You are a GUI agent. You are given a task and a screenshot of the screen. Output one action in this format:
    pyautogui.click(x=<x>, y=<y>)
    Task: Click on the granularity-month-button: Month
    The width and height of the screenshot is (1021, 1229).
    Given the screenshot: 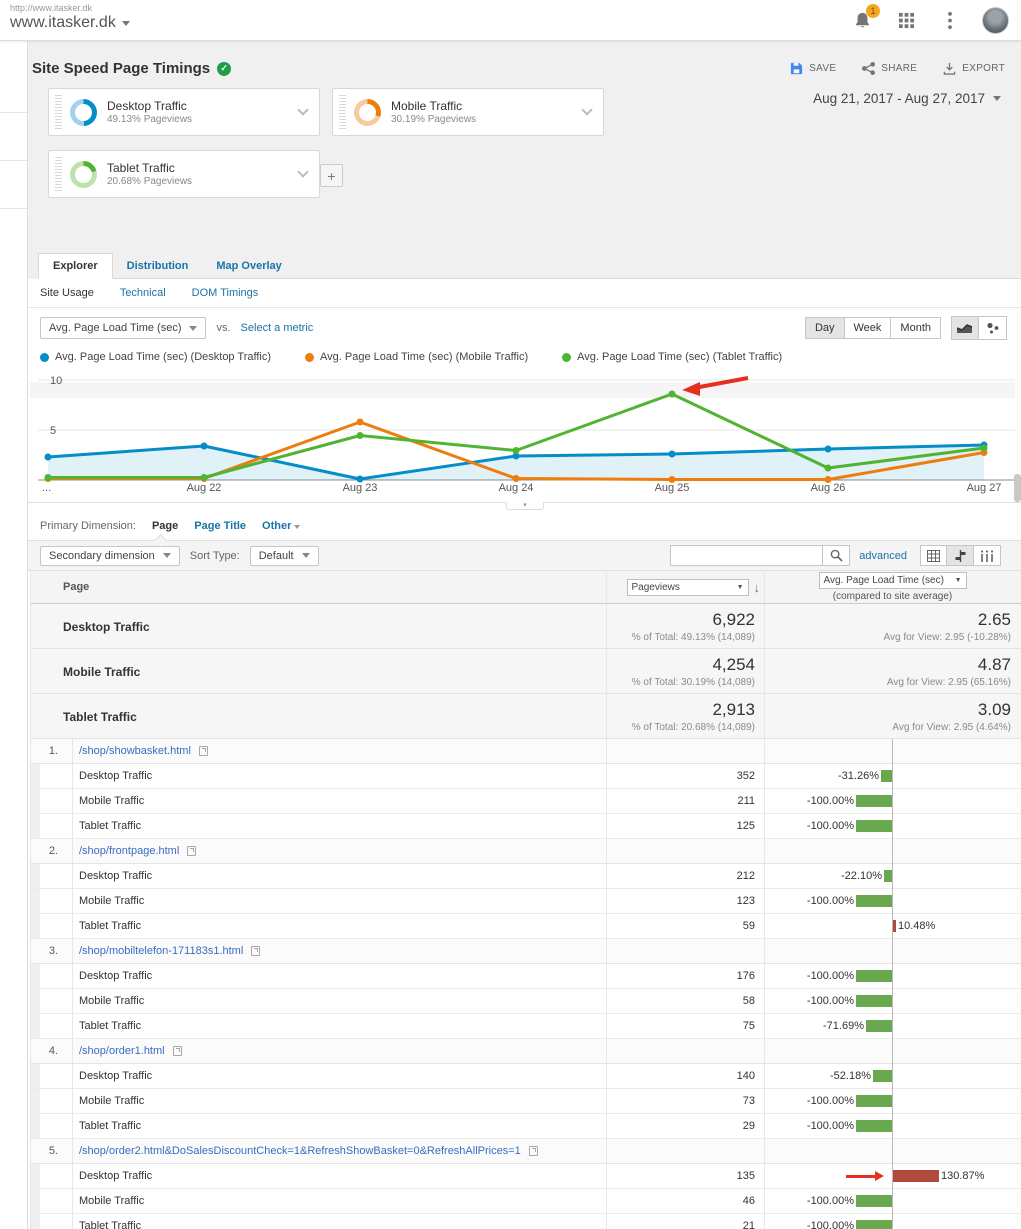 What is the action you would take?
    pyautogui.click(x=916, y=328)
    